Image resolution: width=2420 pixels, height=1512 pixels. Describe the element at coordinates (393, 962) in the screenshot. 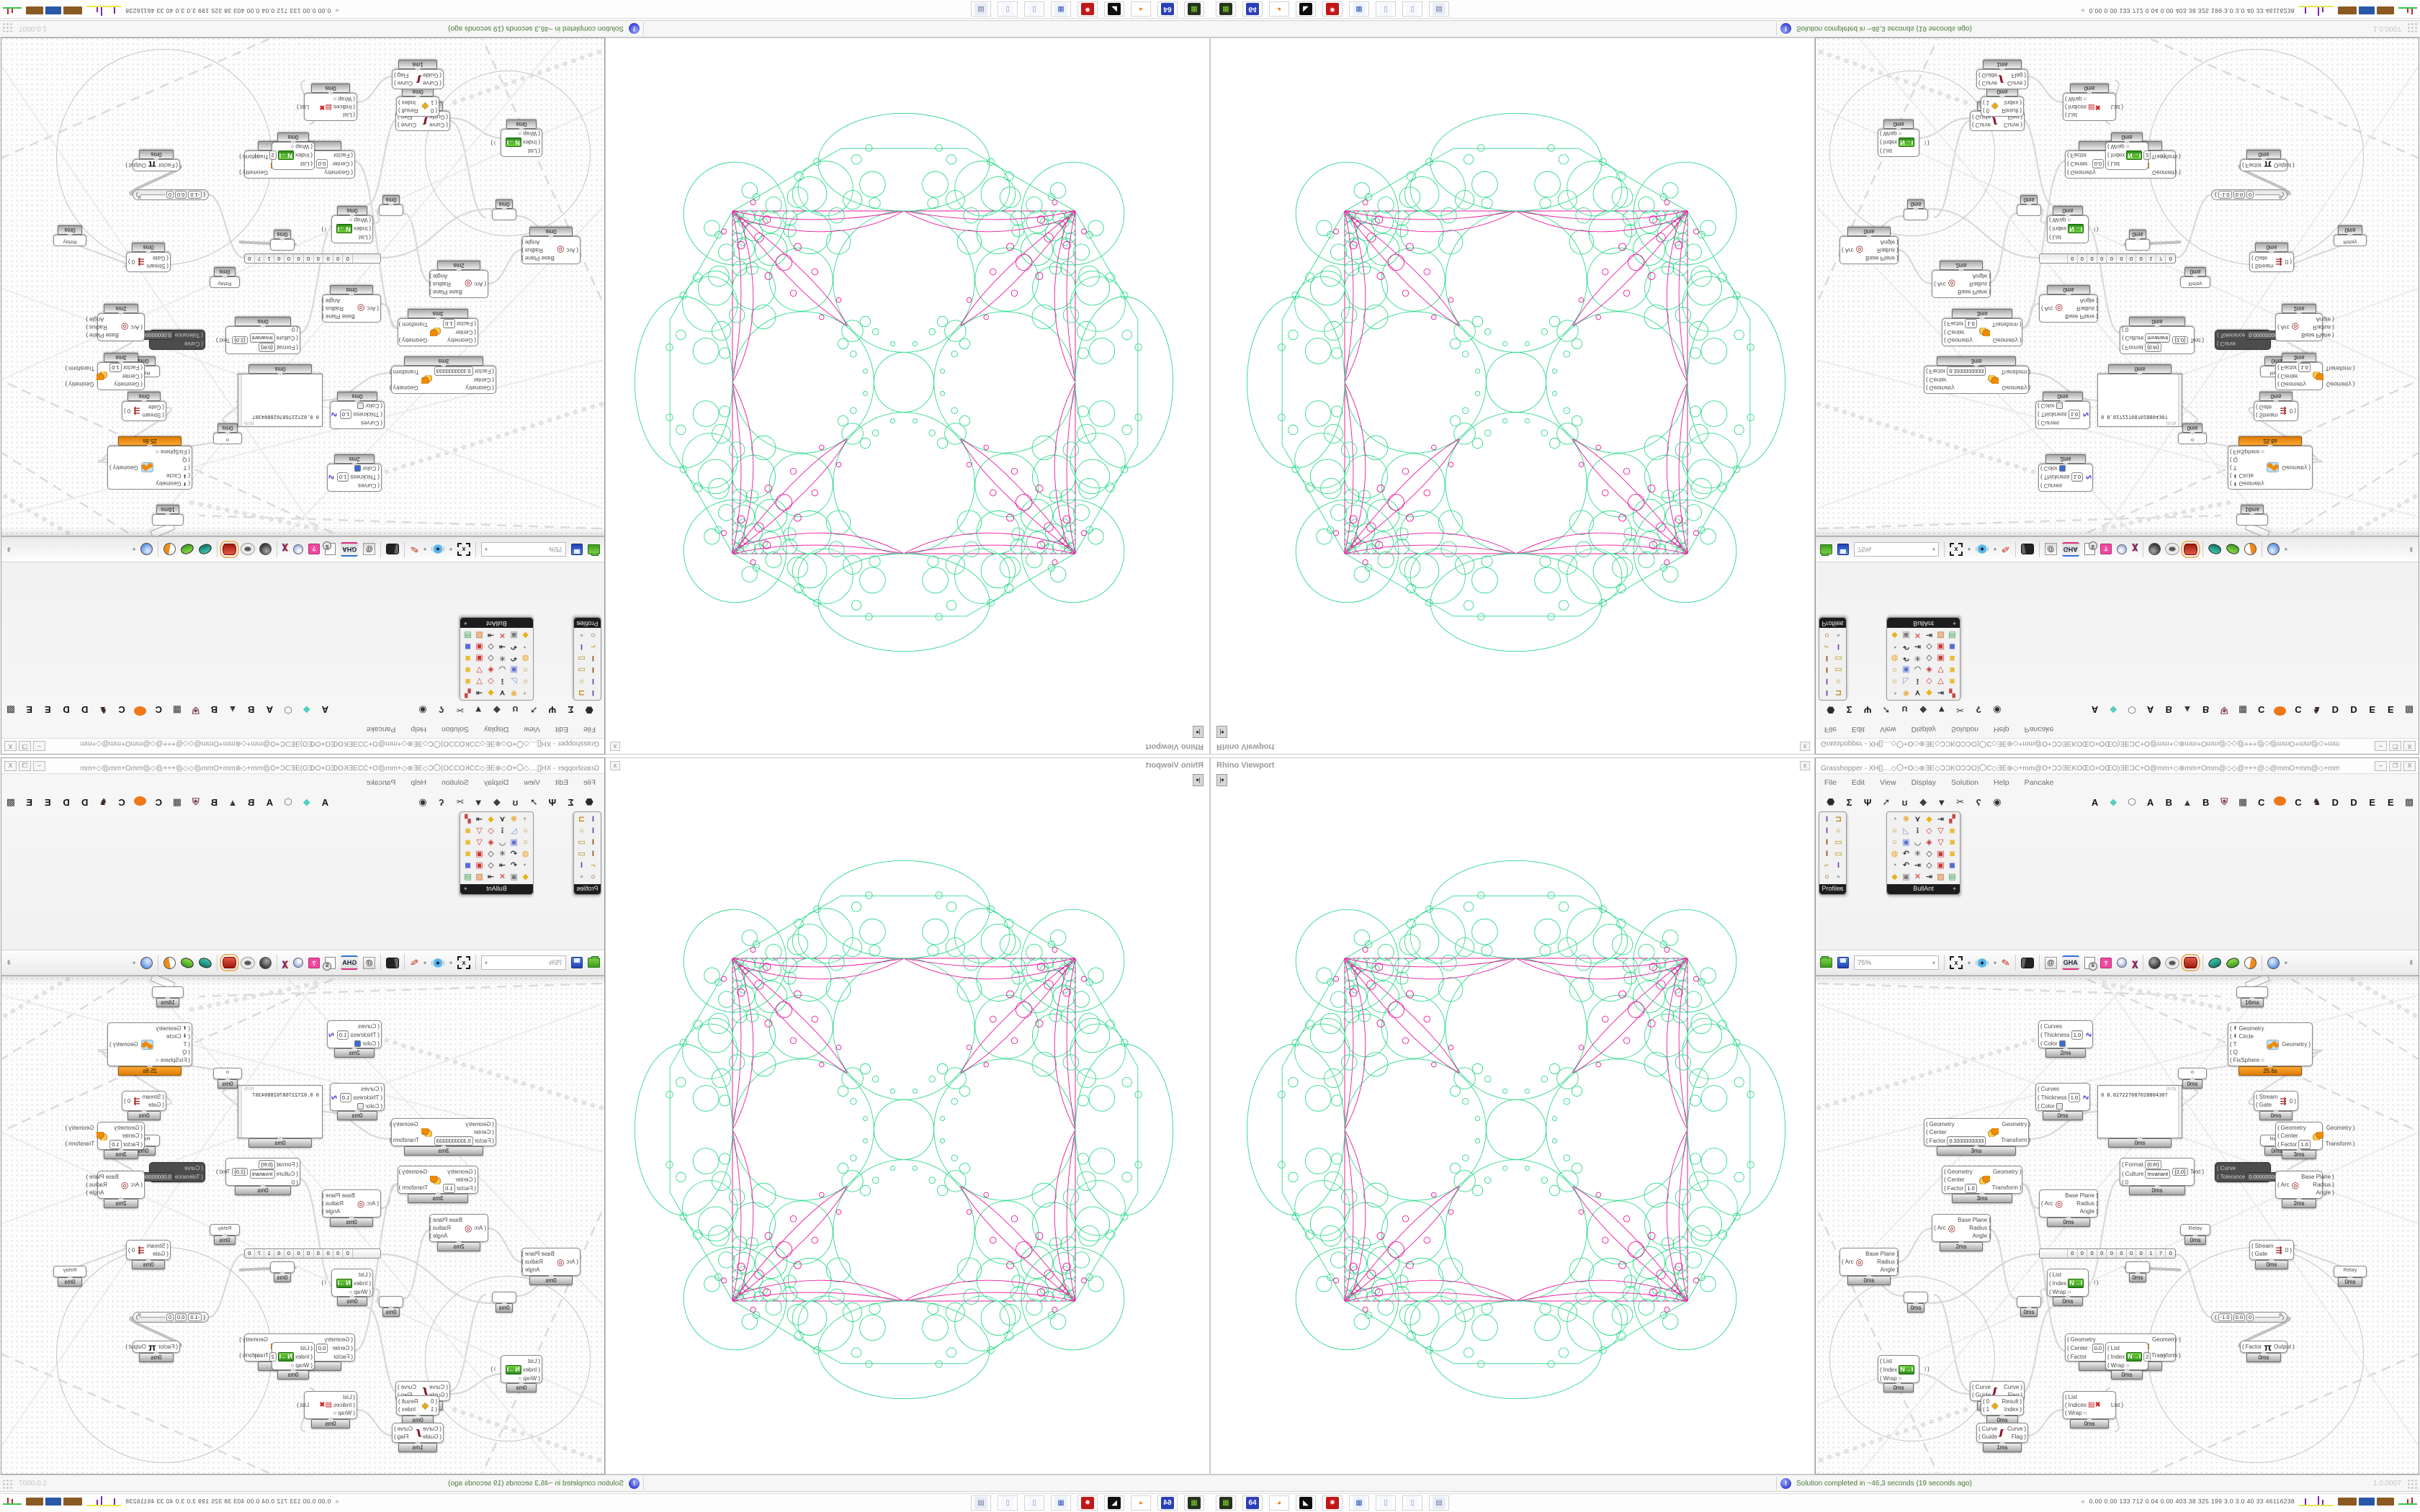

I see `camera-box-icon` at that location.